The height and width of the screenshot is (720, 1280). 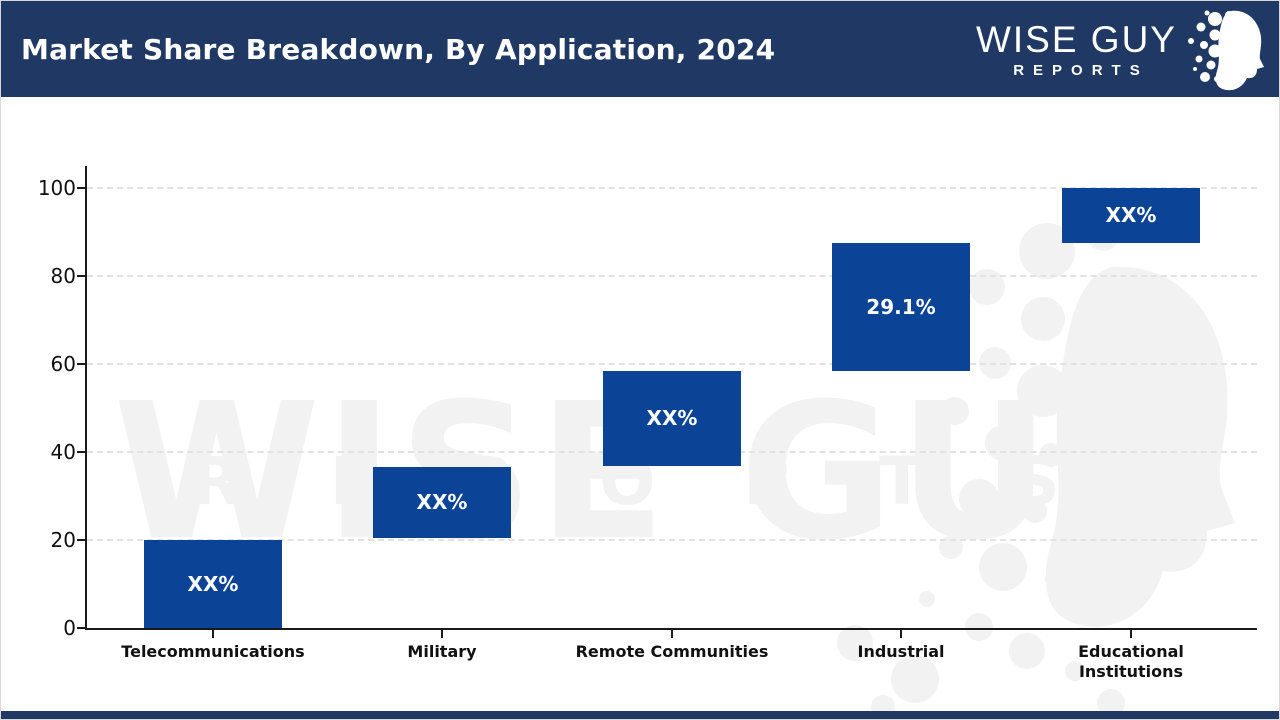 I want to click on brand-logo: WISE GUY REPORTS, so click(x=1121, y=49).